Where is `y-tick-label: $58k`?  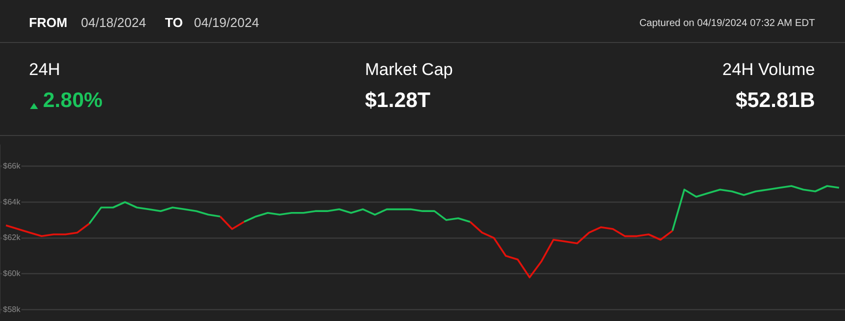
y-tick-label: $58k is located at coordinates (12, 309).